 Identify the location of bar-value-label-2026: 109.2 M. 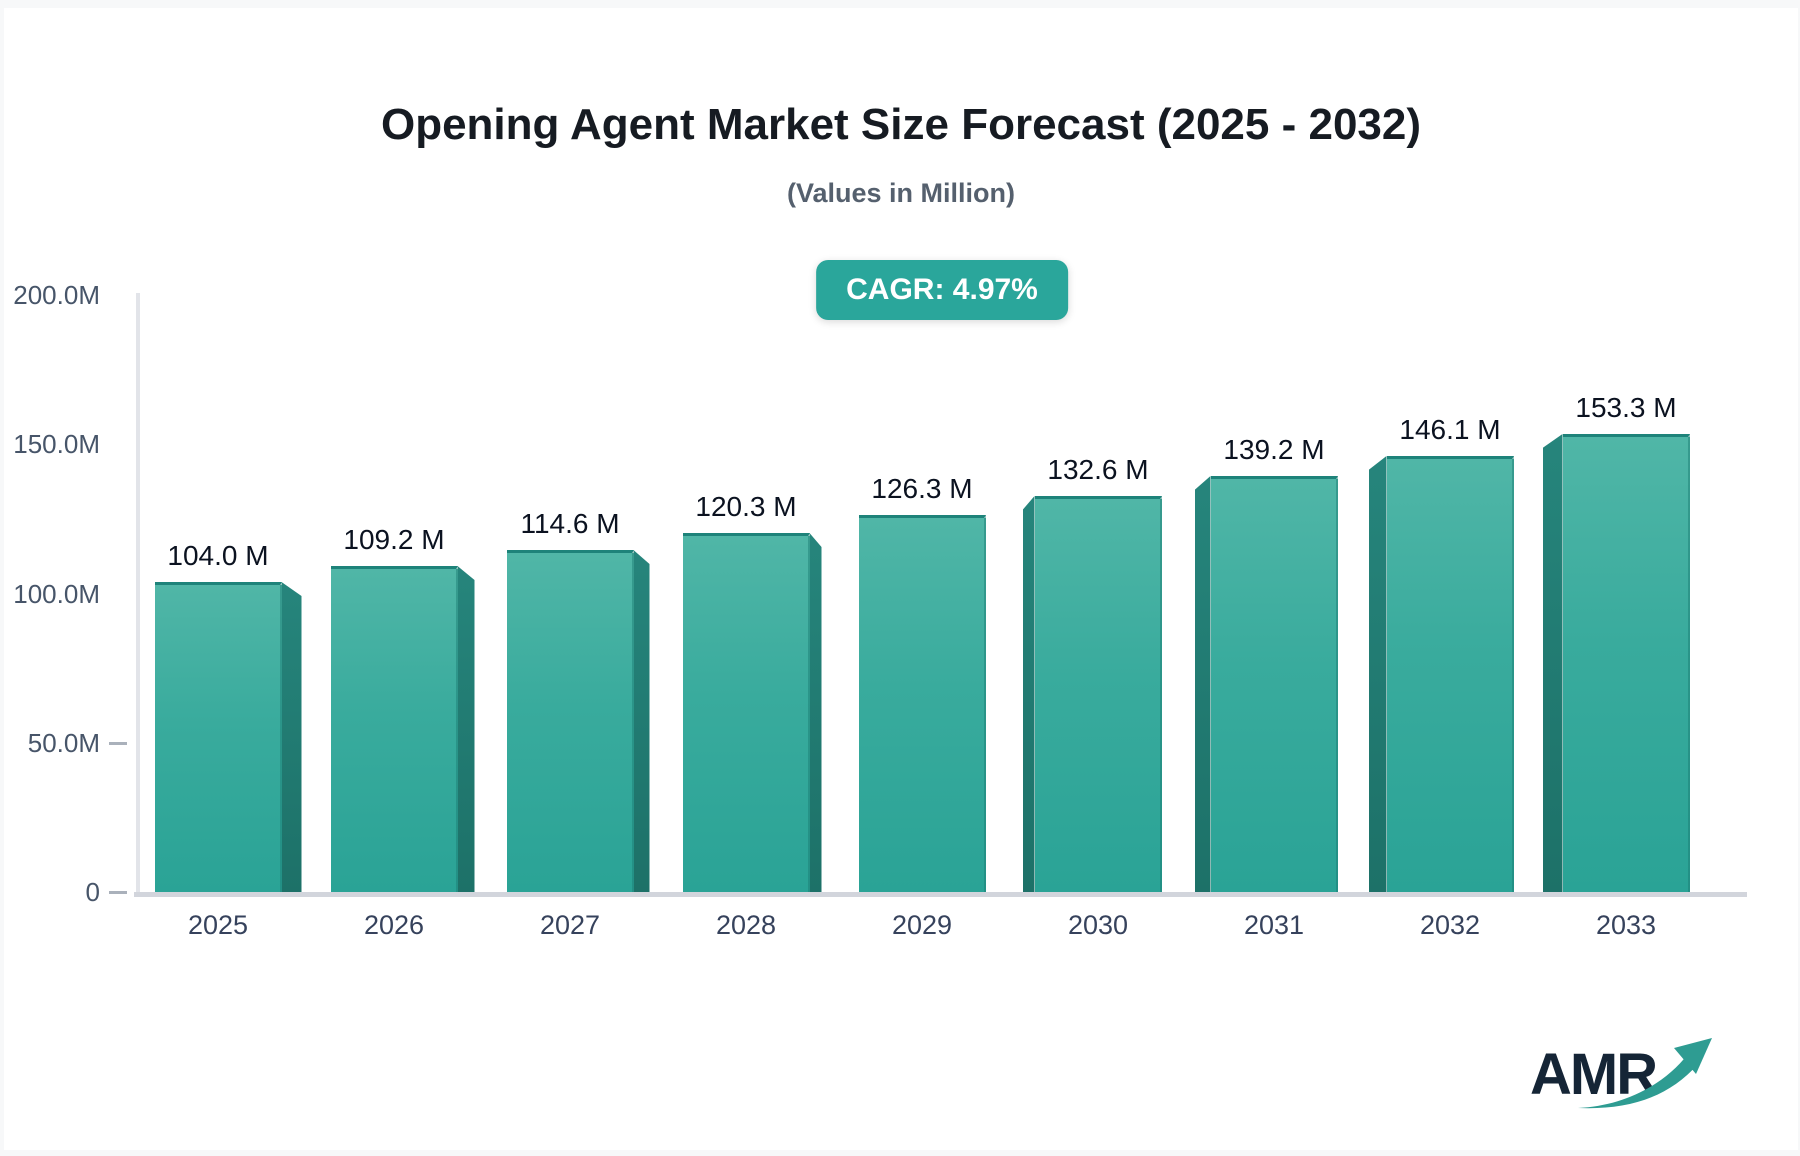
(394, 539).